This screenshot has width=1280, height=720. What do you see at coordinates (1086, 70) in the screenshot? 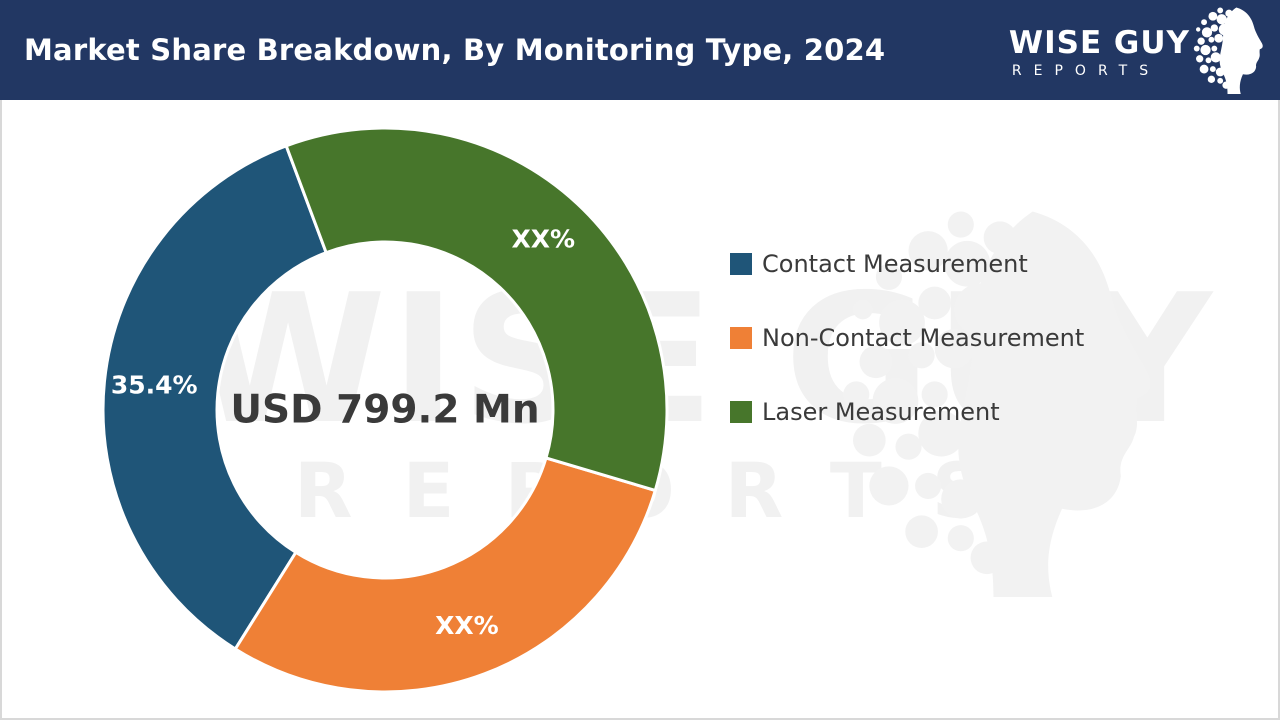
I see `logo-subtitle: REPORTS` at bounding box center [1086, 70].